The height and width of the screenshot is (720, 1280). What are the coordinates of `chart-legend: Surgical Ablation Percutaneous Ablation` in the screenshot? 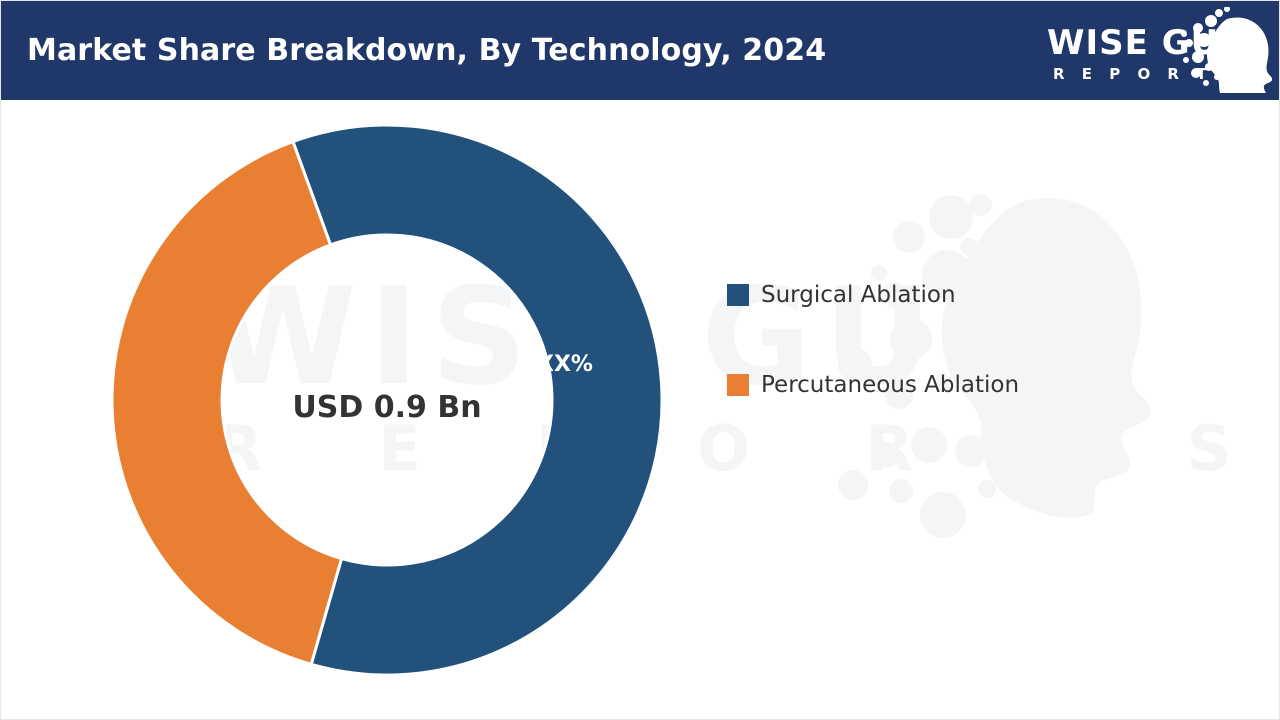 It's located at (907, 340).